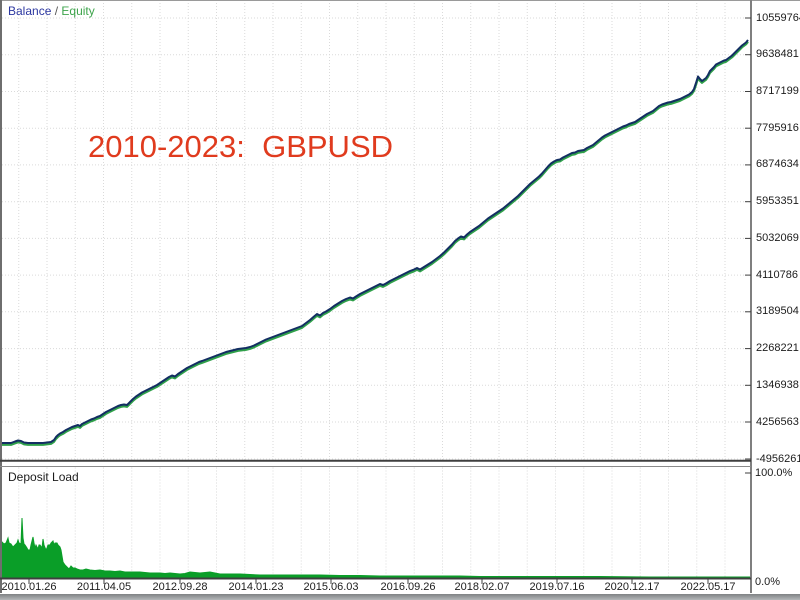 The width and height of the screenshot is (800, 600). What do you see at coordinates (408, 587) in the screenshot?
I see `x-axis-label: 2016.09.26` at bounding box center [408, 587].